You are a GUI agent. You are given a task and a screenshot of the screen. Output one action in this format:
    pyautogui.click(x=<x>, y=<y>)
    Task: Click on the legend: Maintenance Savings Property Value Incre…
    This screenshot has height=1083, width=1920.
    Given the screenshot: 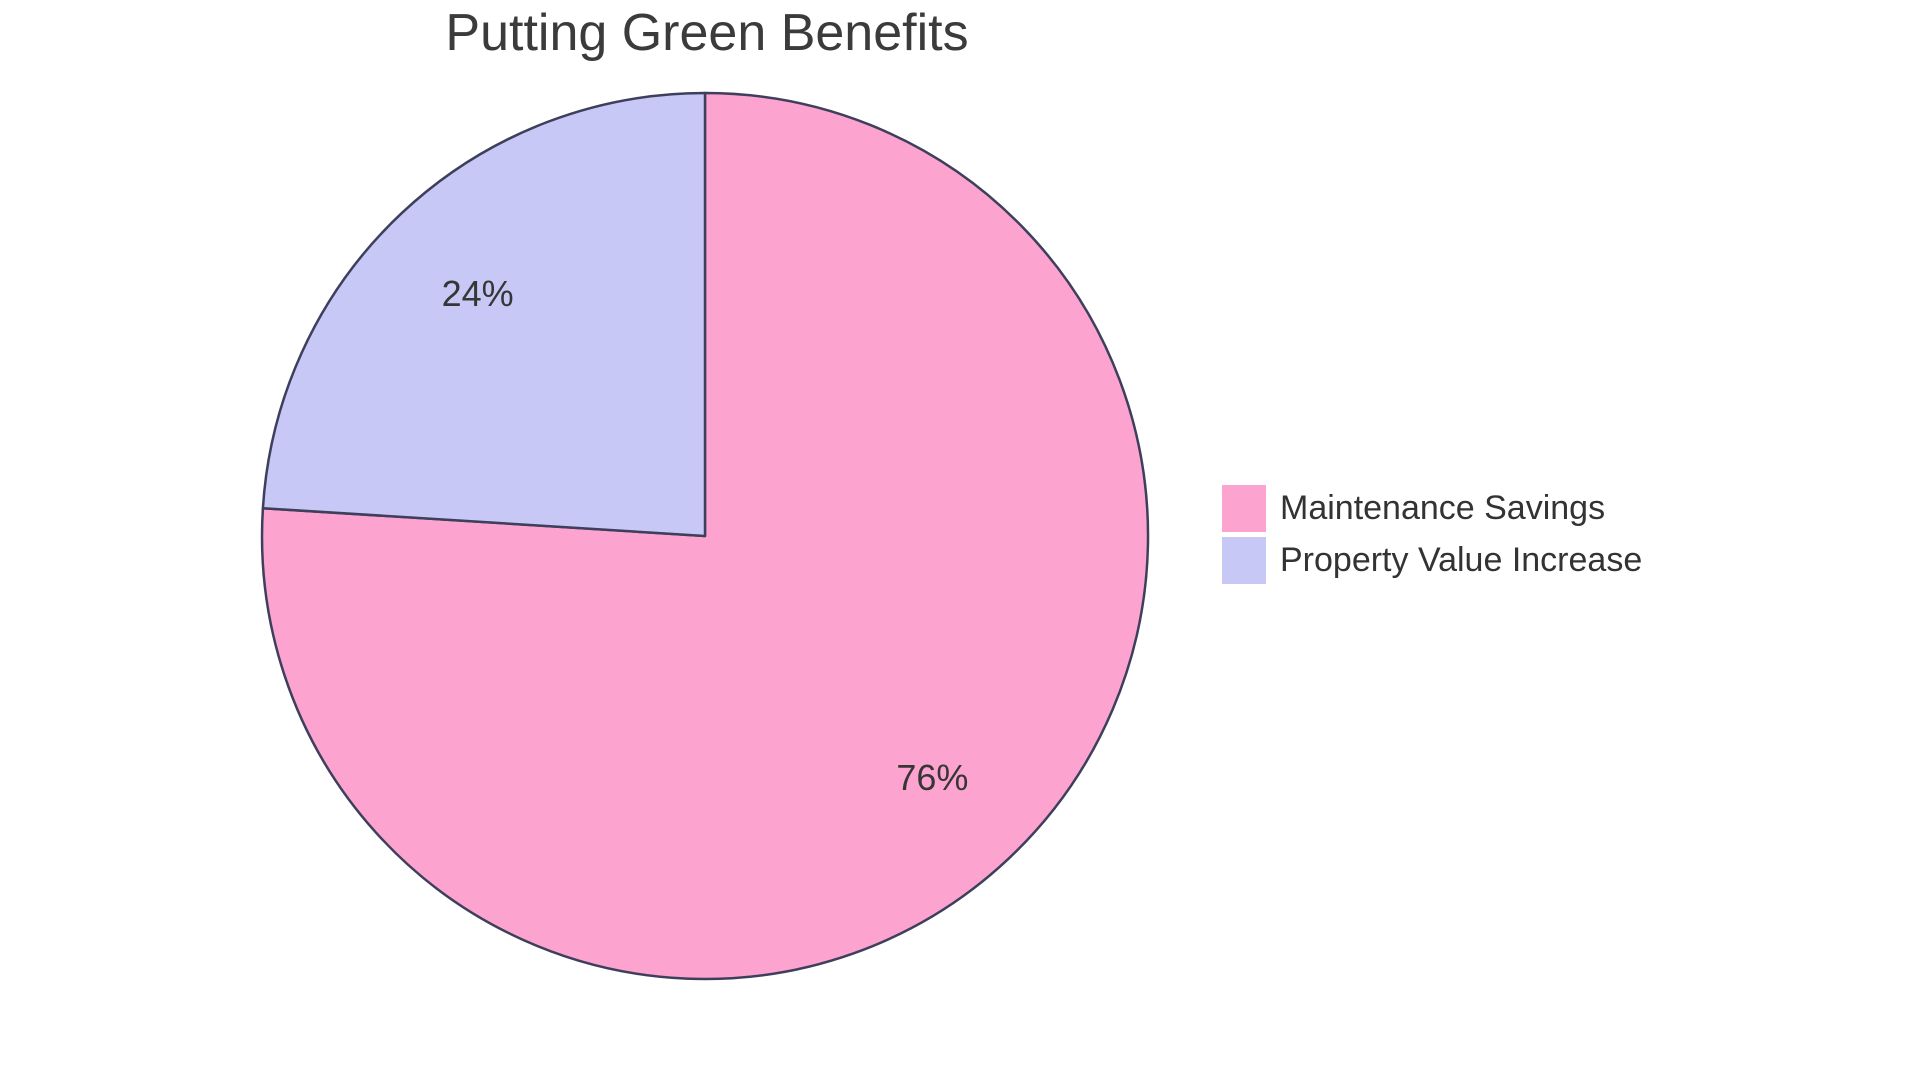 What is the action you would take?
    pyautogui.click(x=1432, y=537)
    